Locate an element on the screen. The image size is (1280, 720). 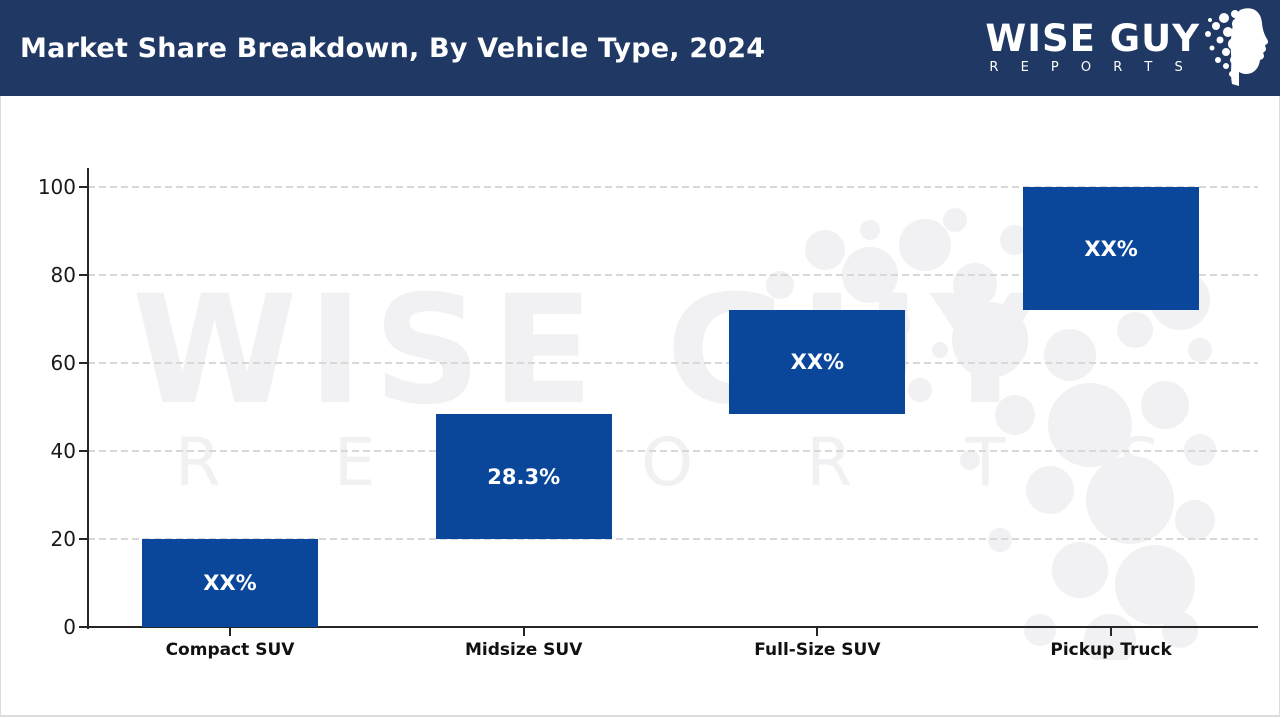
category-label: Full-Size SUV is located at coordinates (817, 650).